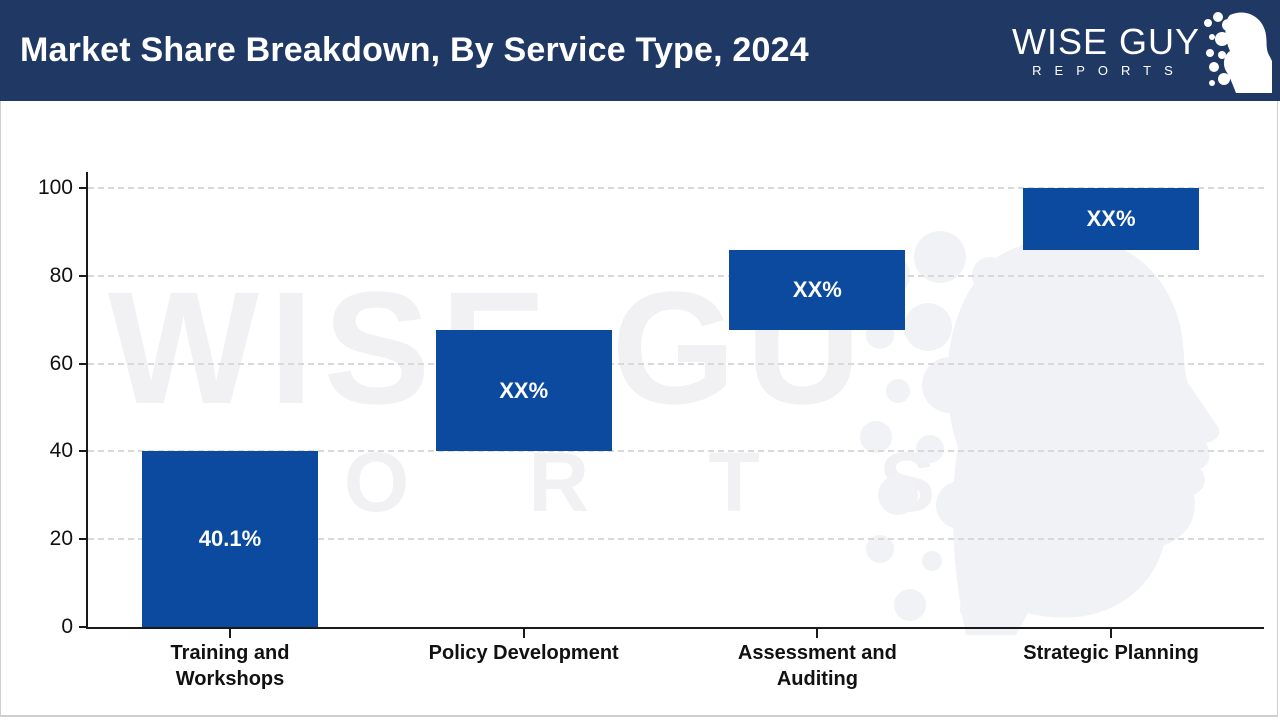  I want to click on bar-value-label: 40.1%, so click(230, 538).